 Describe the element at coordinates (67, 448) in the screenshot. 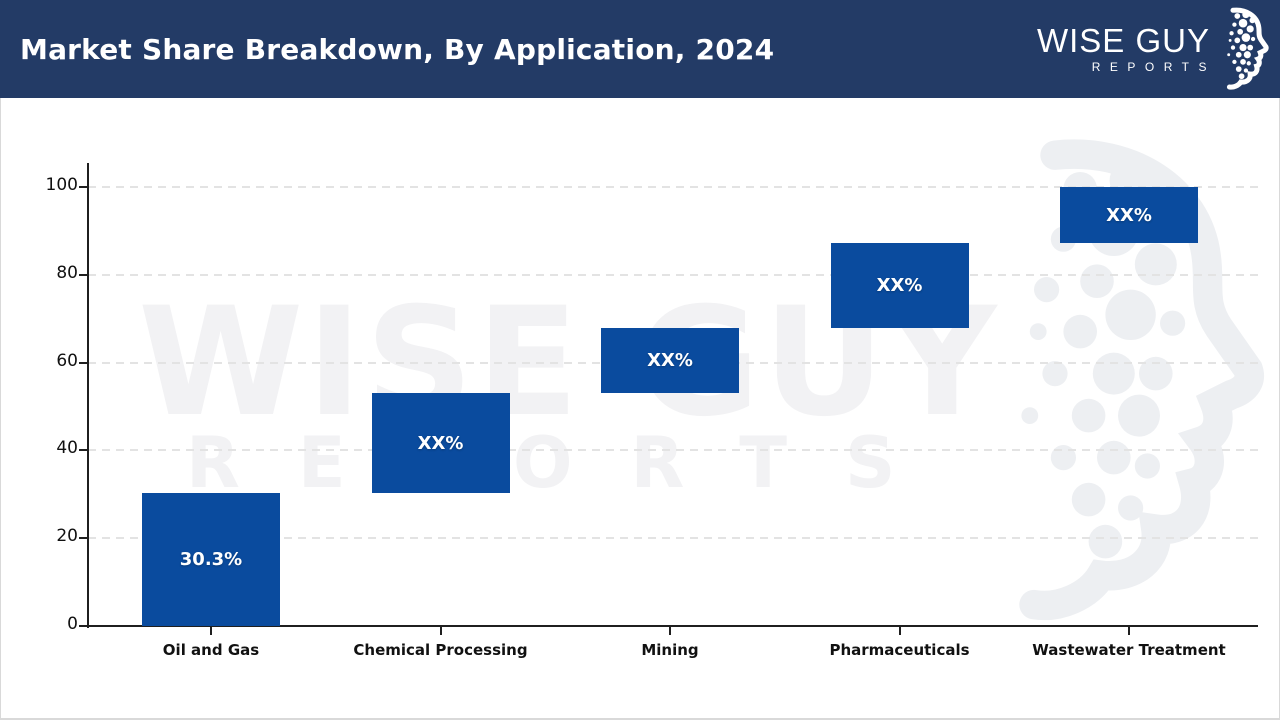

I see `y-tick-label: 40` at that location.